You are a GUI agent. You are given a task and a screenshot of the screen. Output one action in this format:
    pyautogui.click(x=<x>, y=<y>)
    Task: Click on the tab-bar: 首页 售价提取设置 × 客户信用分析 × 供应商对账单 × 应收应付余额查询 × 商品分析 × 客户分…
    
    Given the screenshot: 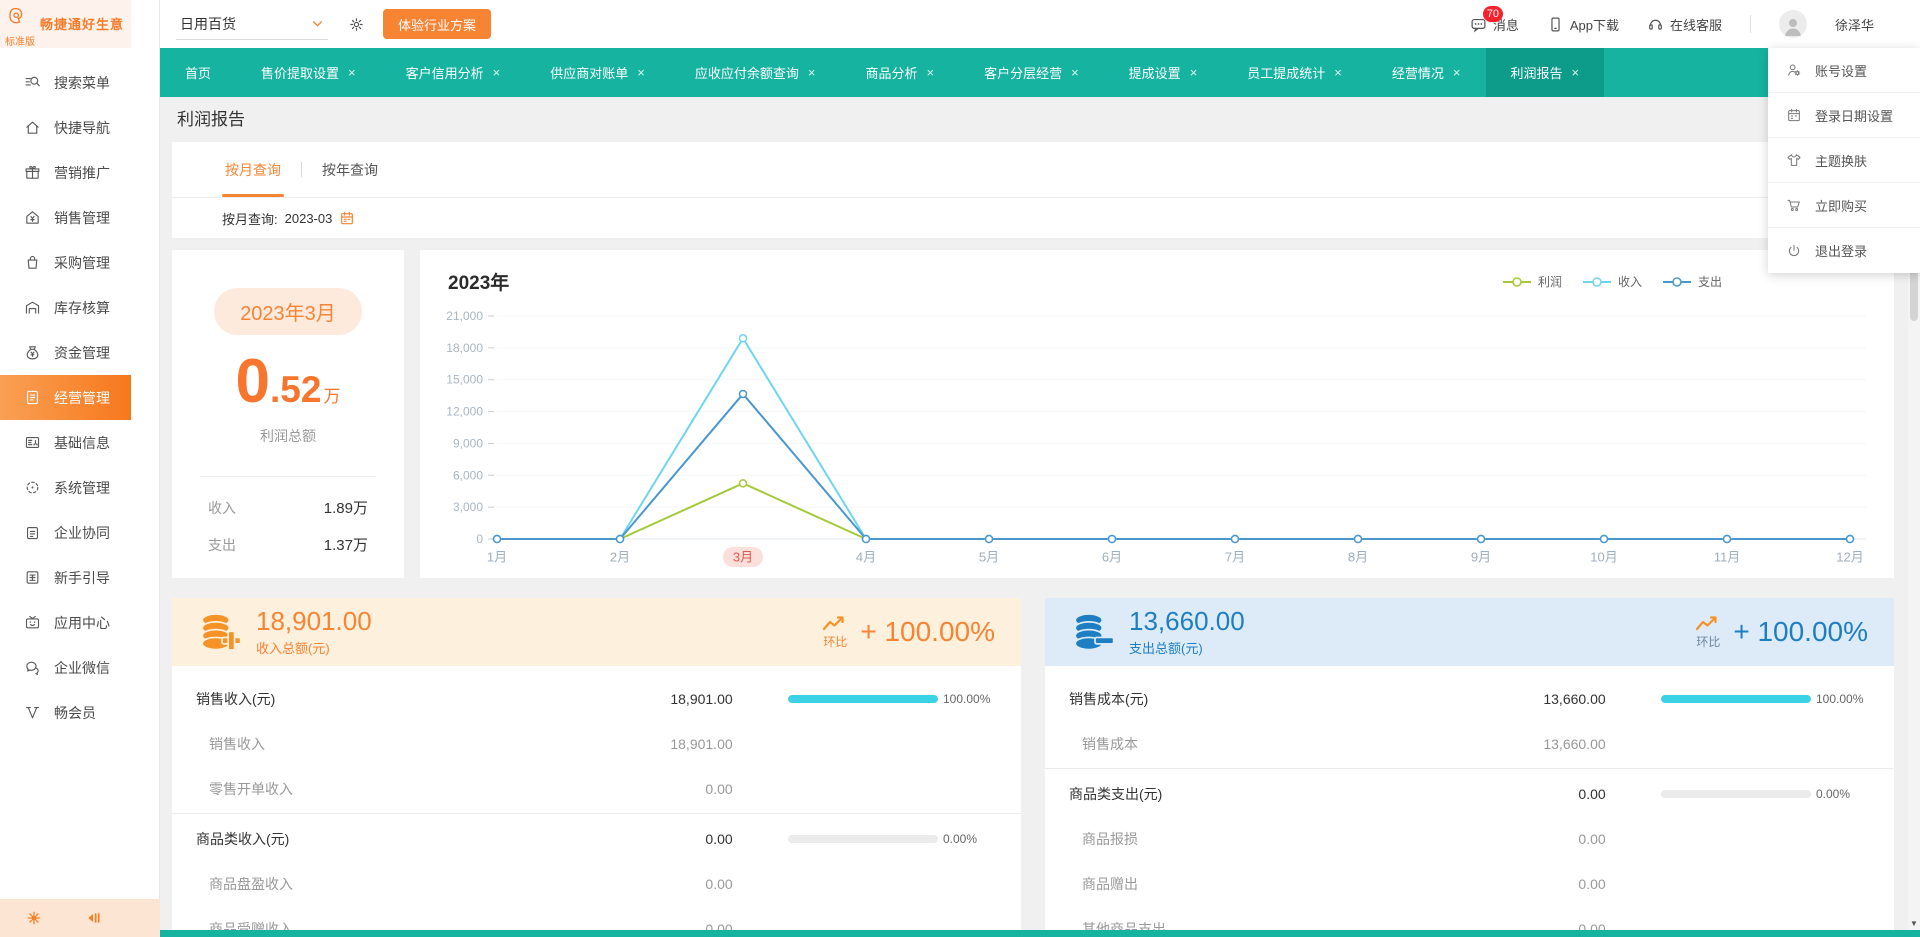 What is the action you would take?
    pyautogui.click(x=1040, y=72)
    